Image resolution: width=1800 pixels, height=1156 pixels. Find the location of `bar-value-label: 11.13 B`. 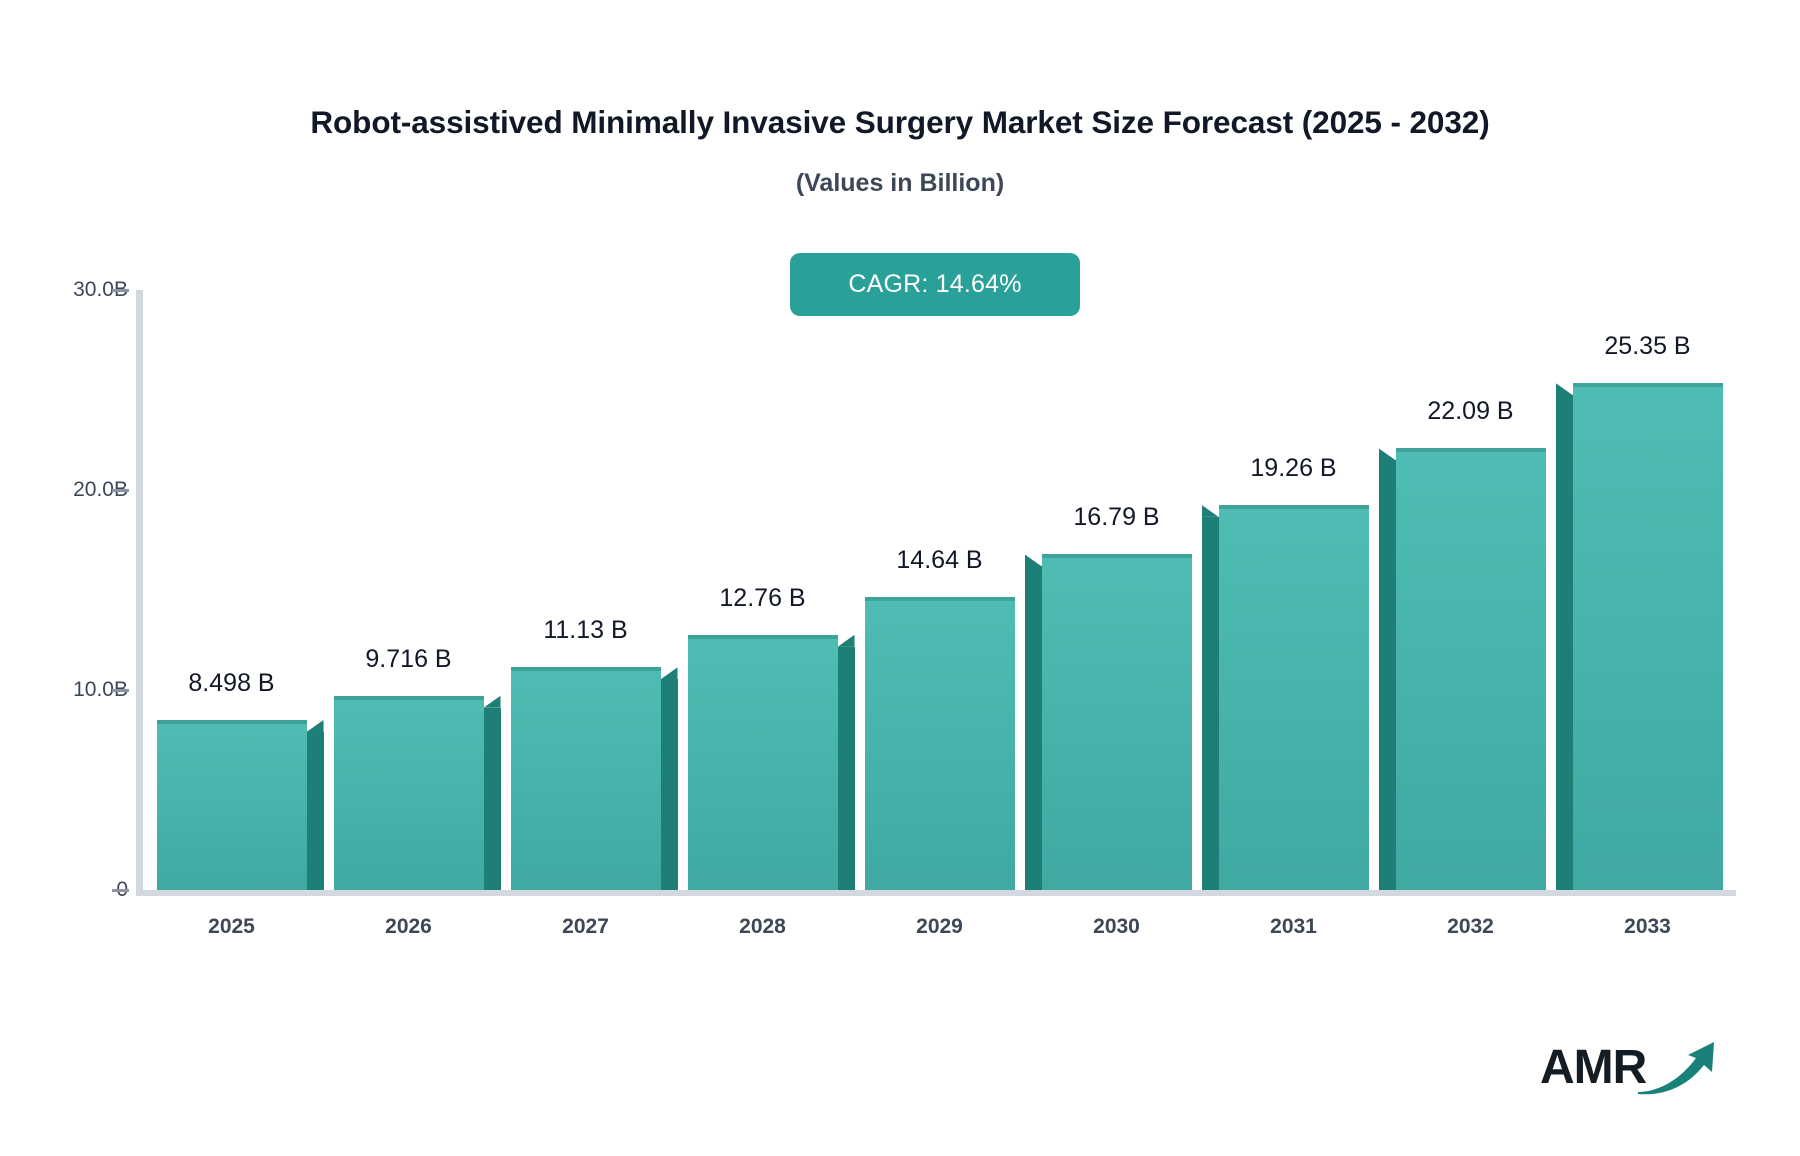

bar-value-label: 11.13 B is located at coordinates (585, 630).